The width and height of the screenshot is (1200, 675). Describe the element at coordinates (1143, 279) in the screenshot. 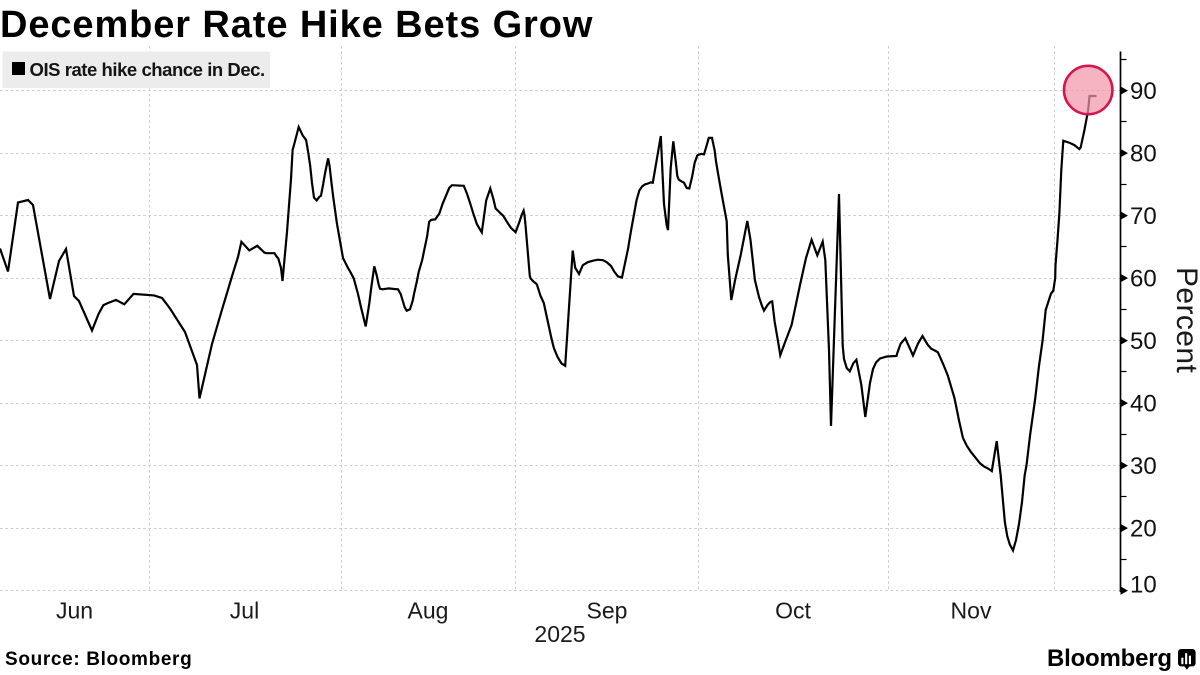

I see `svg-text: 60` at that location.